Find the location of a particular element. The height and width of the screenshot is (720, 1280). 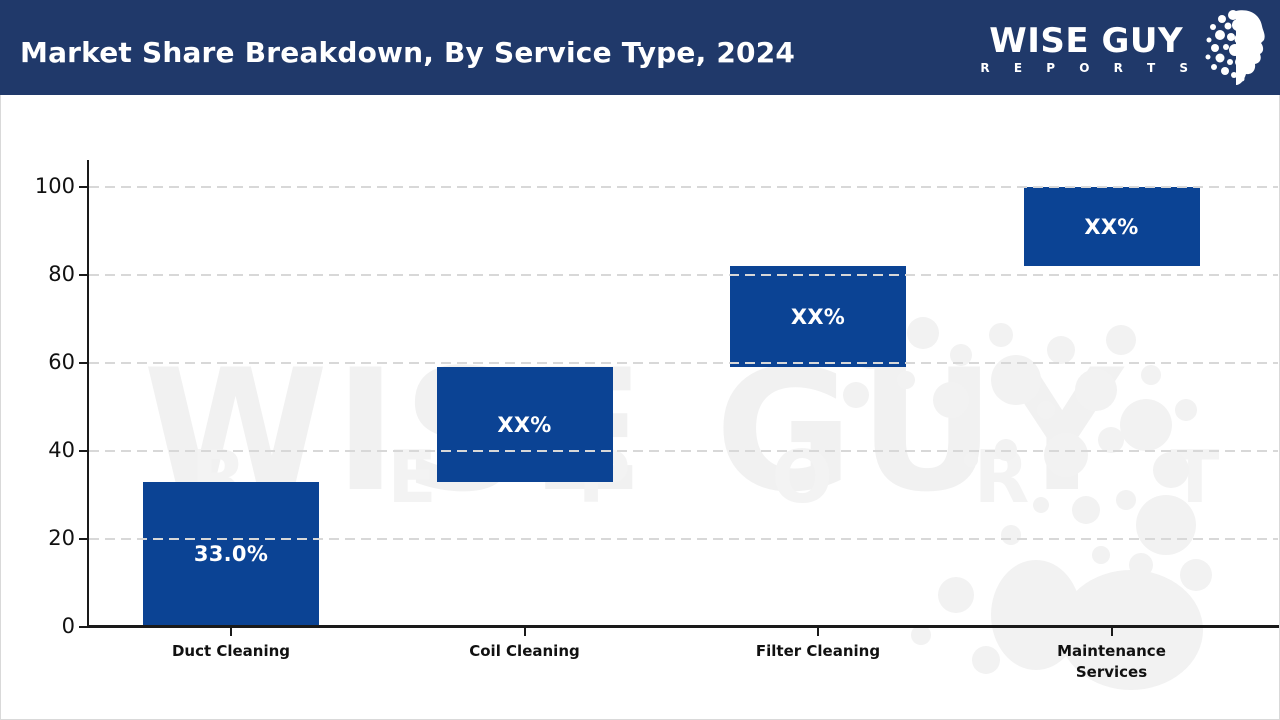

y-axis-line is located at coordinates (88, 394).